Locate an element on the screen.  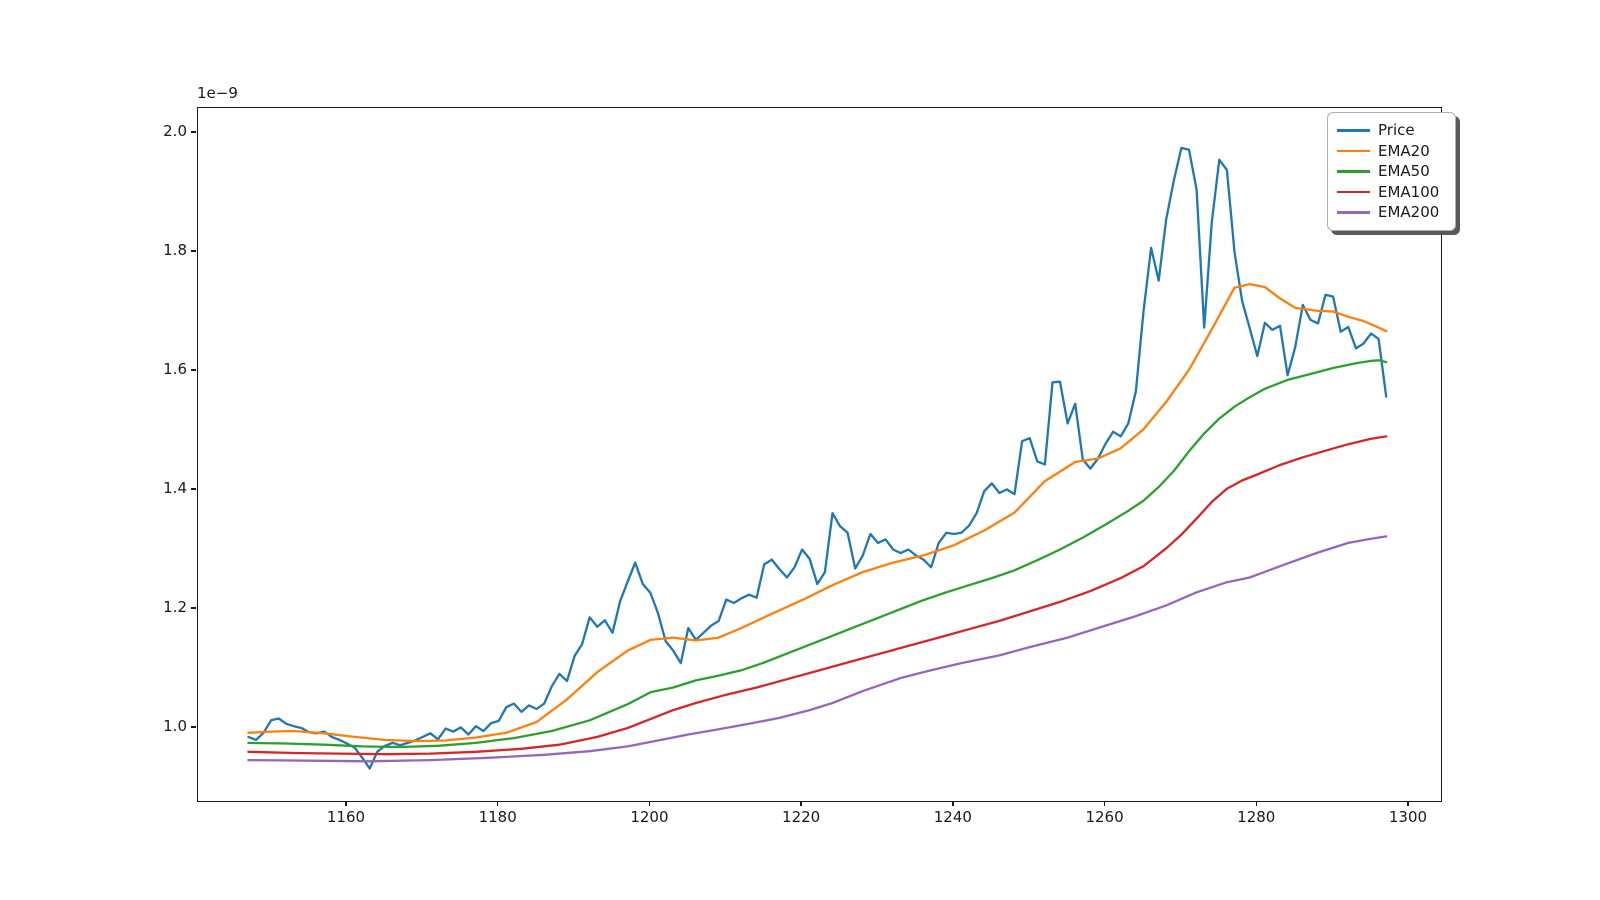
y-tick-label: 1.2 is located at coordinates (175, 606).